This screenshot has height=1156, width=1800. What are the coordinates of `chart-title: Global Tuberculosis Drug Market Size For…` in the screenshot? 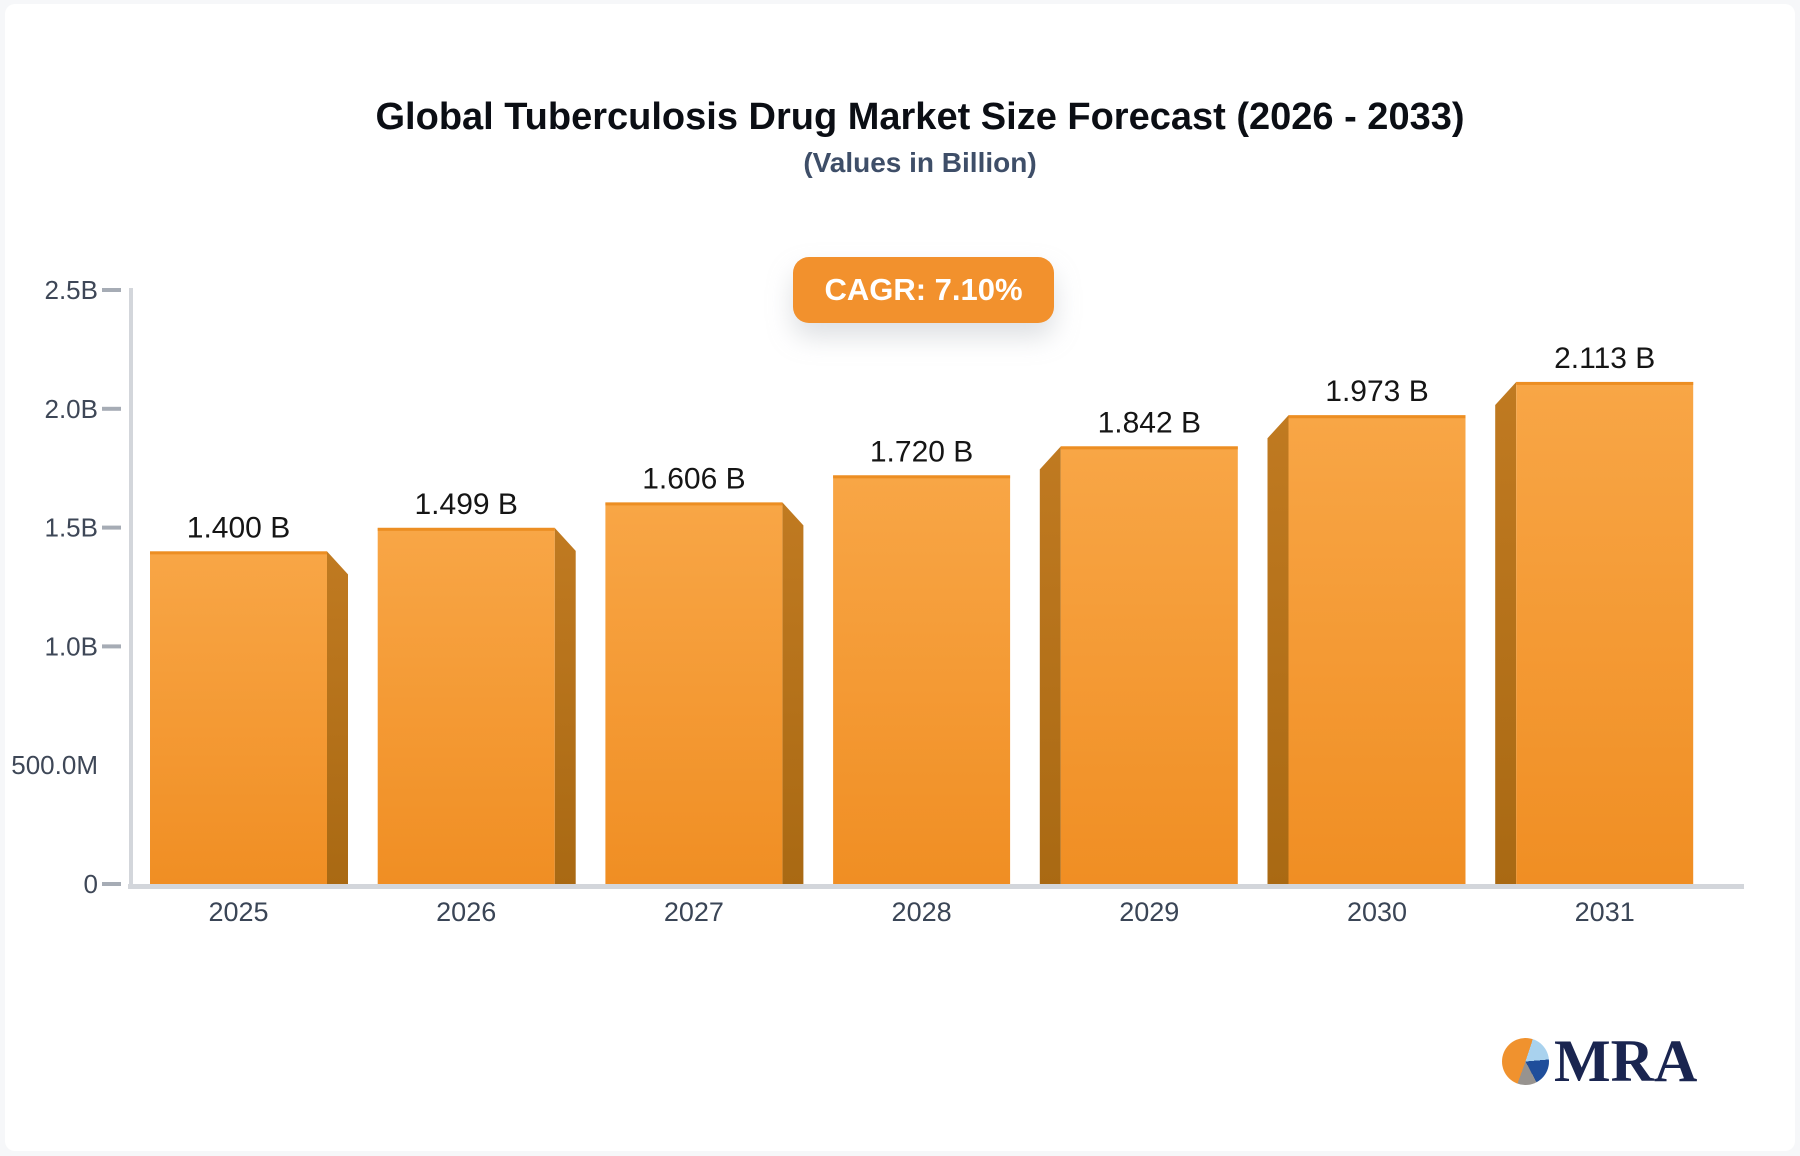 It's located at (920, 117).